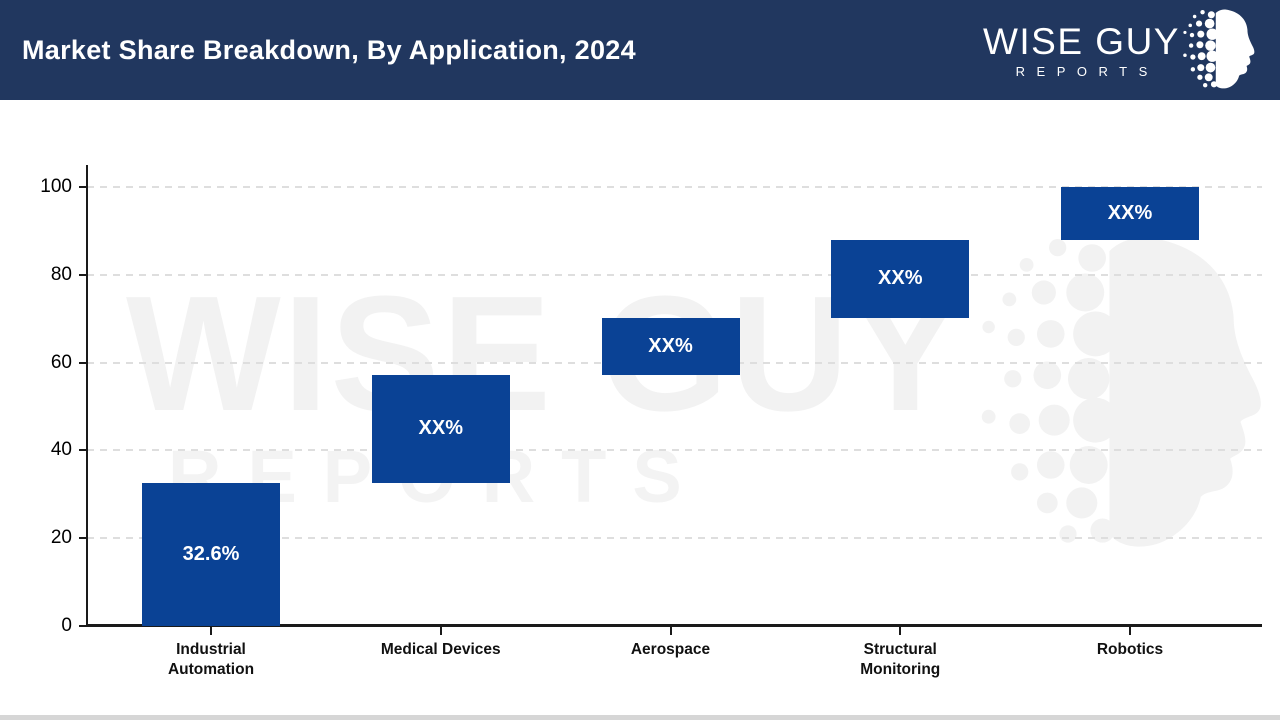 This screenshot has width=1280, height=720. What do you see at coordinates (61, 274) in the screenshot?
I see `y-axis-tick-label: 80` at bounding box center [61, 274].